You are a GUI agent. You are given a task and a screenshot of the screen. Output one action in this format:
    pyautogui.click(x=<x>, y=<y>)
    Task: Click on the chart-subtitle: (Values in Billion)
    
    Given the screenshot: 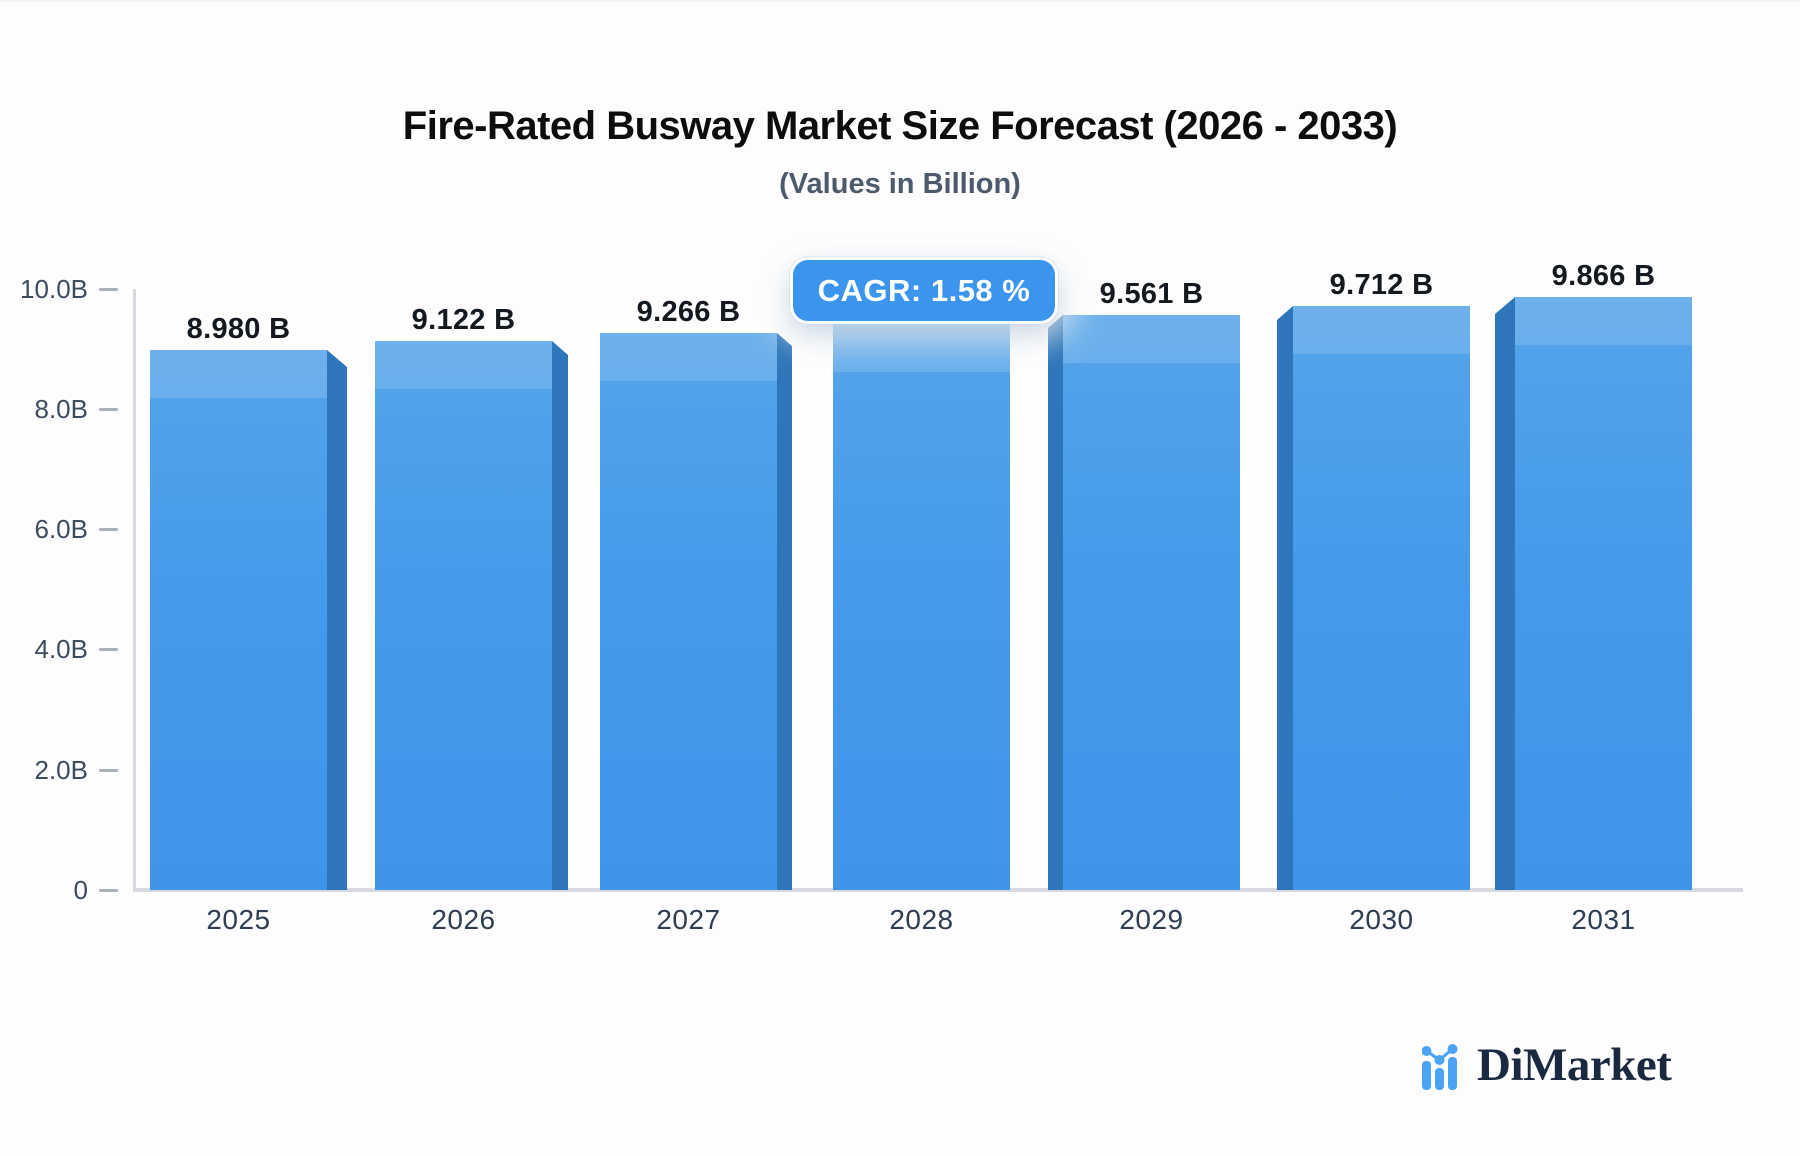 What is the action you would take?
    pyautogui.click(x=900, y=184)
    